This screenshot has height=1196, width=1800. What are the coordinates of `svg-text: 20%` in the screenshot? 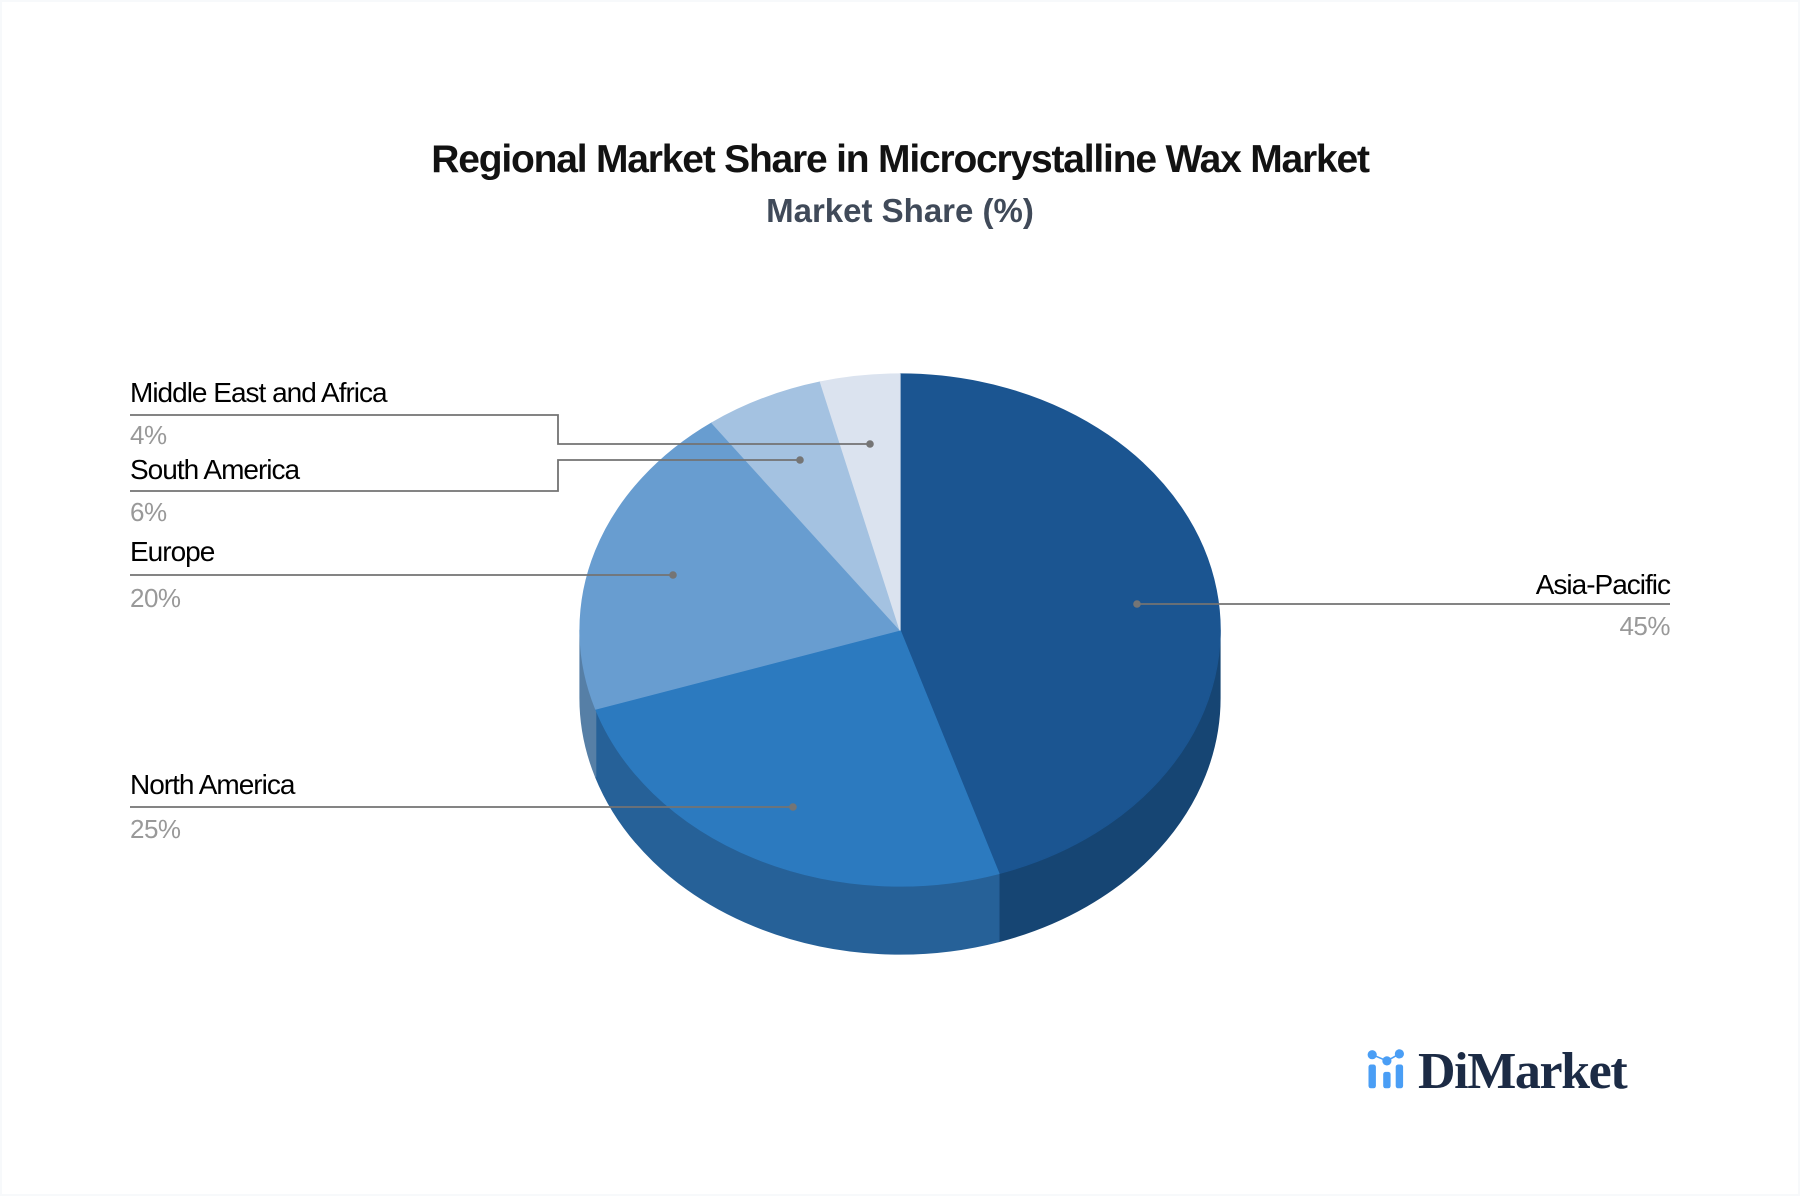 It's located at (155, 598).